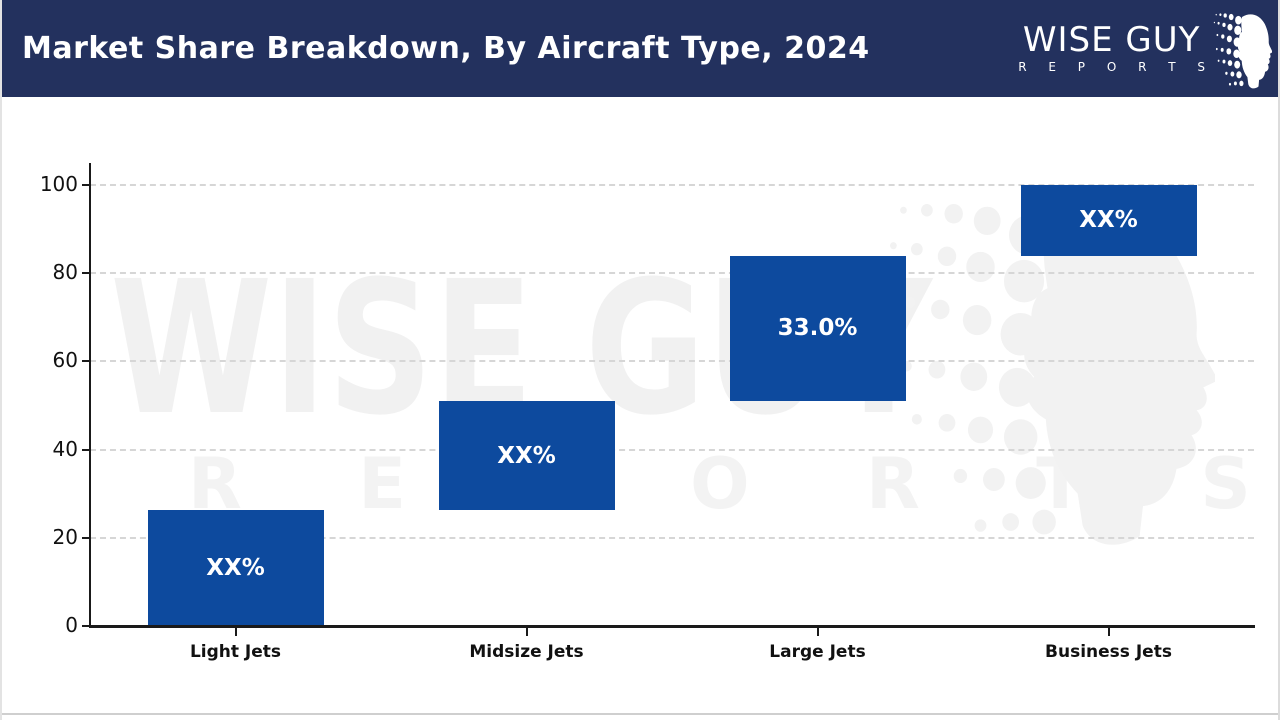 Image resolution: width=1280 pixels, height=720 pixels. I want to click on watermark-subtitle: R E P O R T S, so click(734, 484).